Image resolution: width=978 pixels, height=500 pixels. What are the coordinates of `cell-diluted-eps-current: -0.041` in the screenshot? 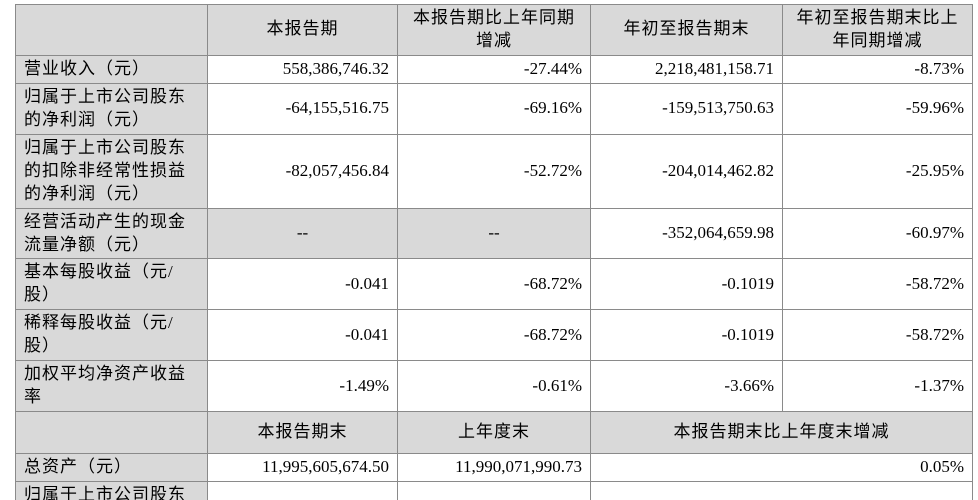 It's located at (302, 335).